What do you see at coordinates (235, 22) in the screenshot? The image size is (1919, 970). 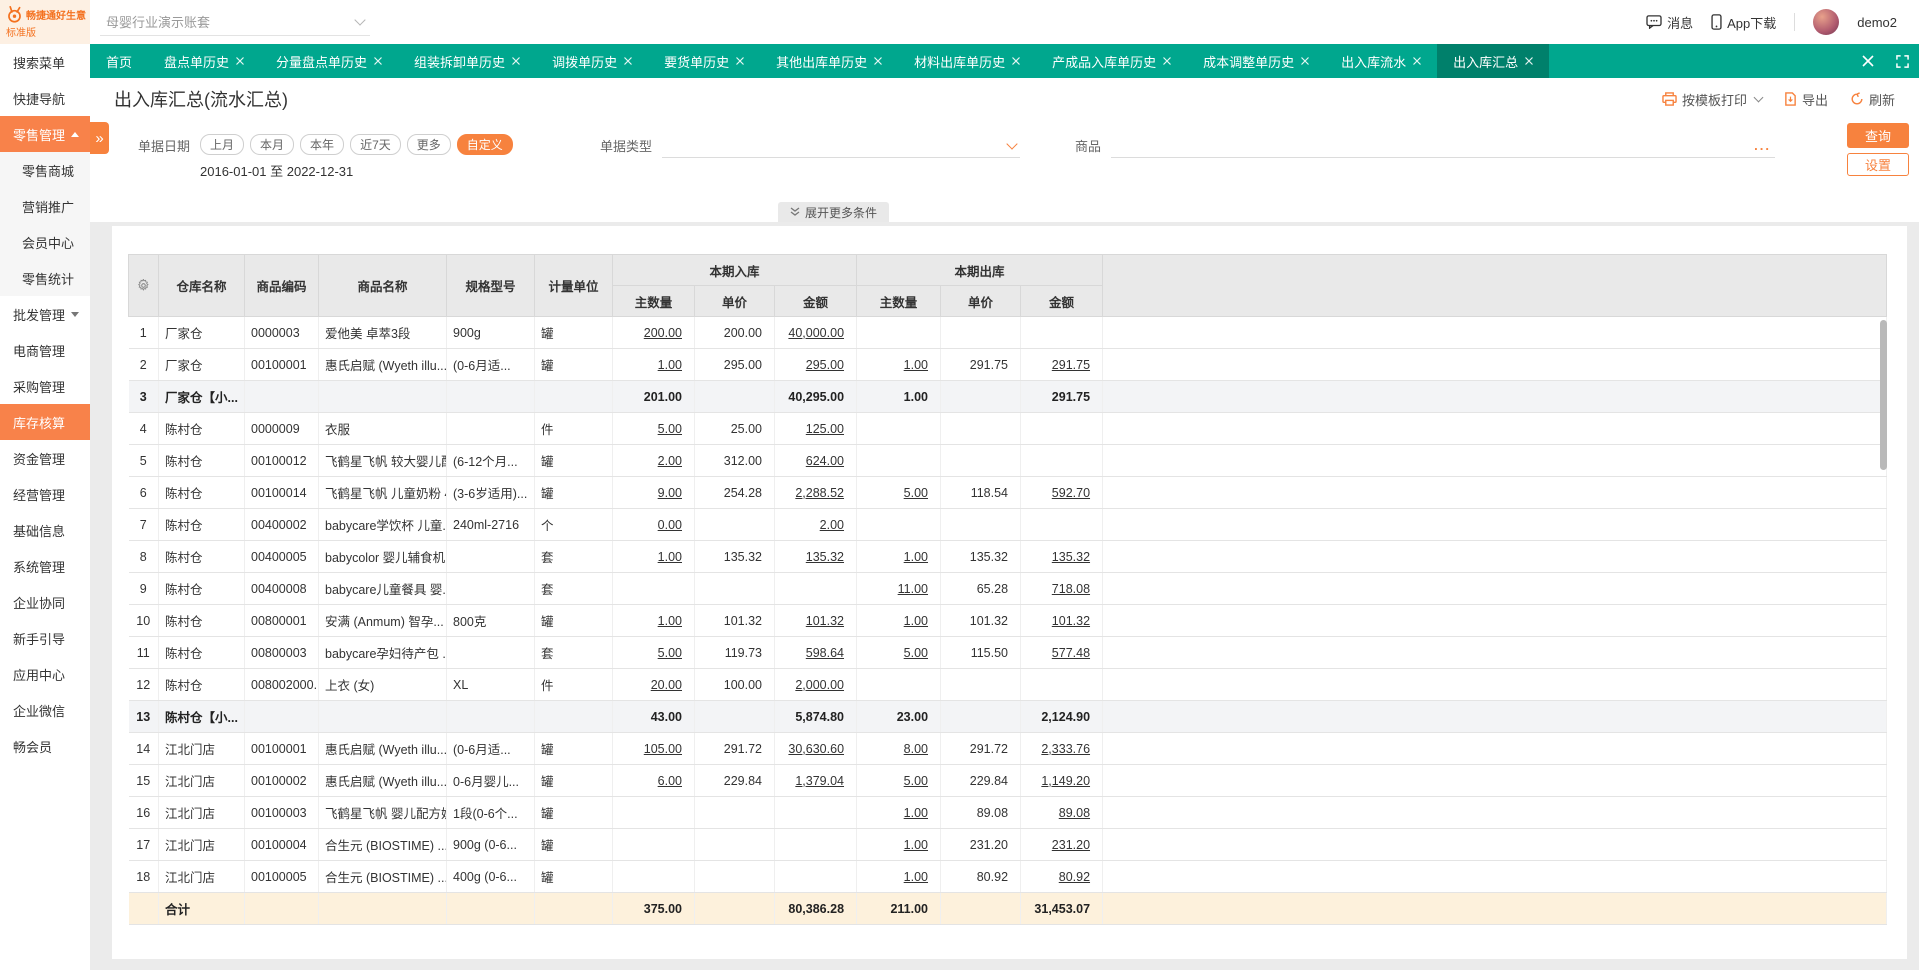 I see `account-select: 母婴行业演示账套` at bounding box center [235, 22].